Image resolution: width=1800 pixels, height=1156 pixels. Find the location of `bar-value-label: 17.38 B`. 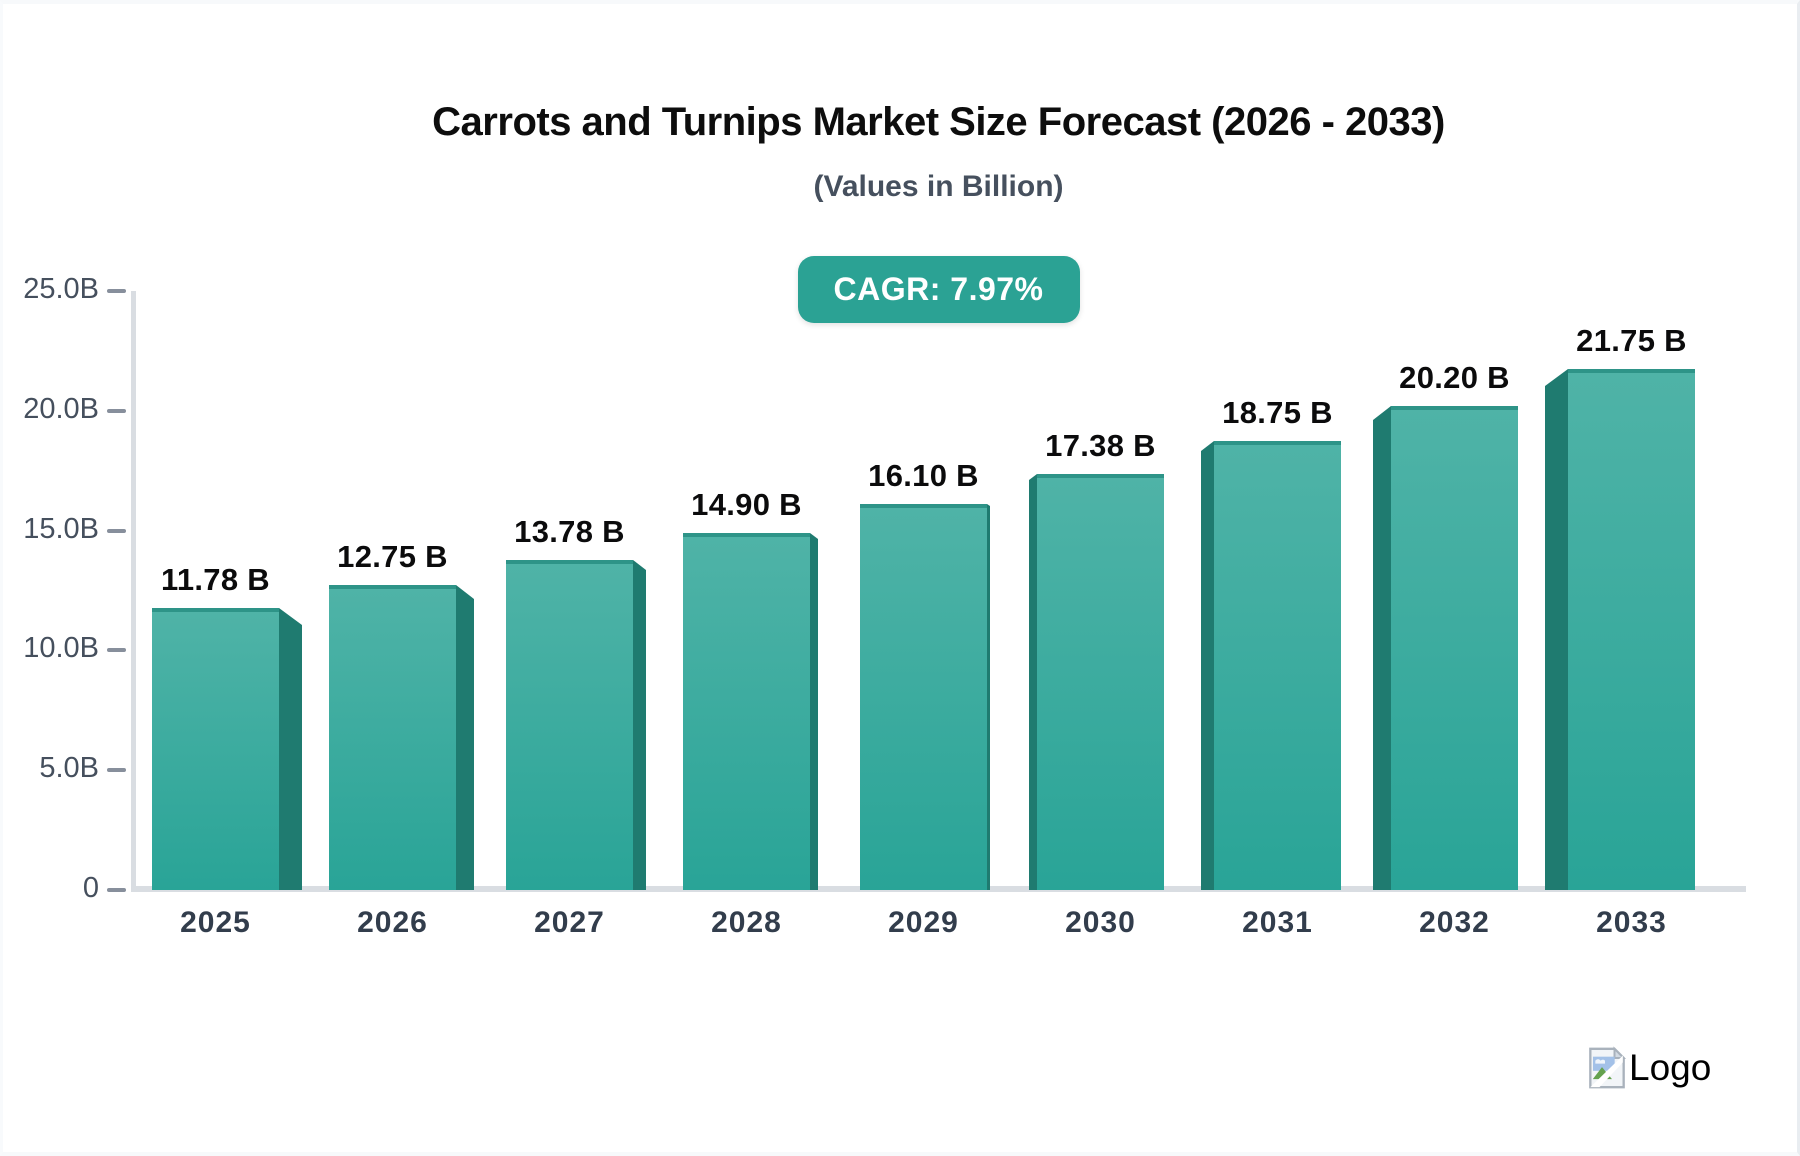

bar-value-label: 17.38 B is located at coordinates (1100, 445).